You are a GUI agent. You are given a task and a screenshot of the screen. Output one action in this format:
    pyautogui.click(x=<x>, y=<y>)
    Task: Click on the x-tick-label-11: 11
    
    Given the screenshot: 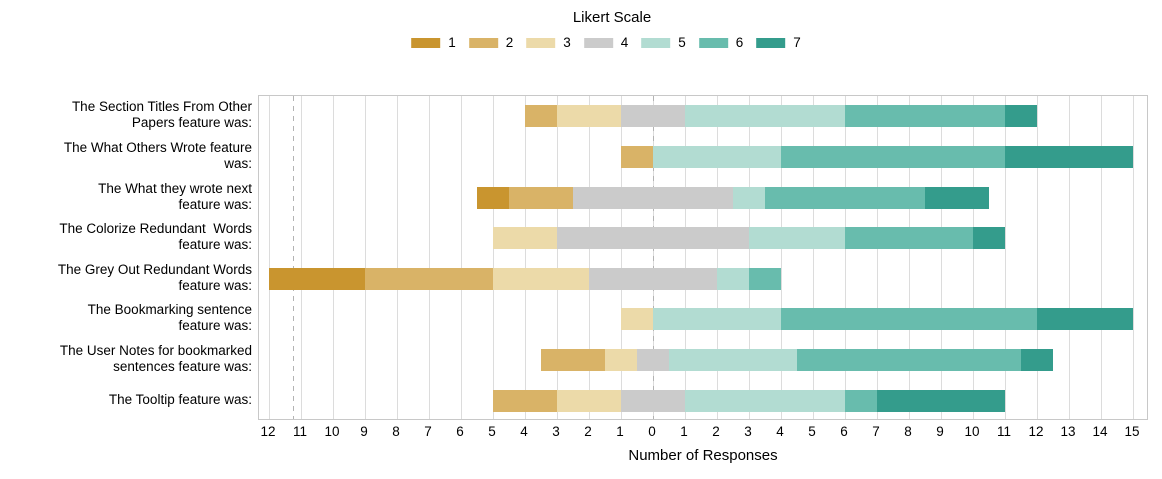 What is the action you would take?
    pyautogui.click(x=1004, y=431)
    